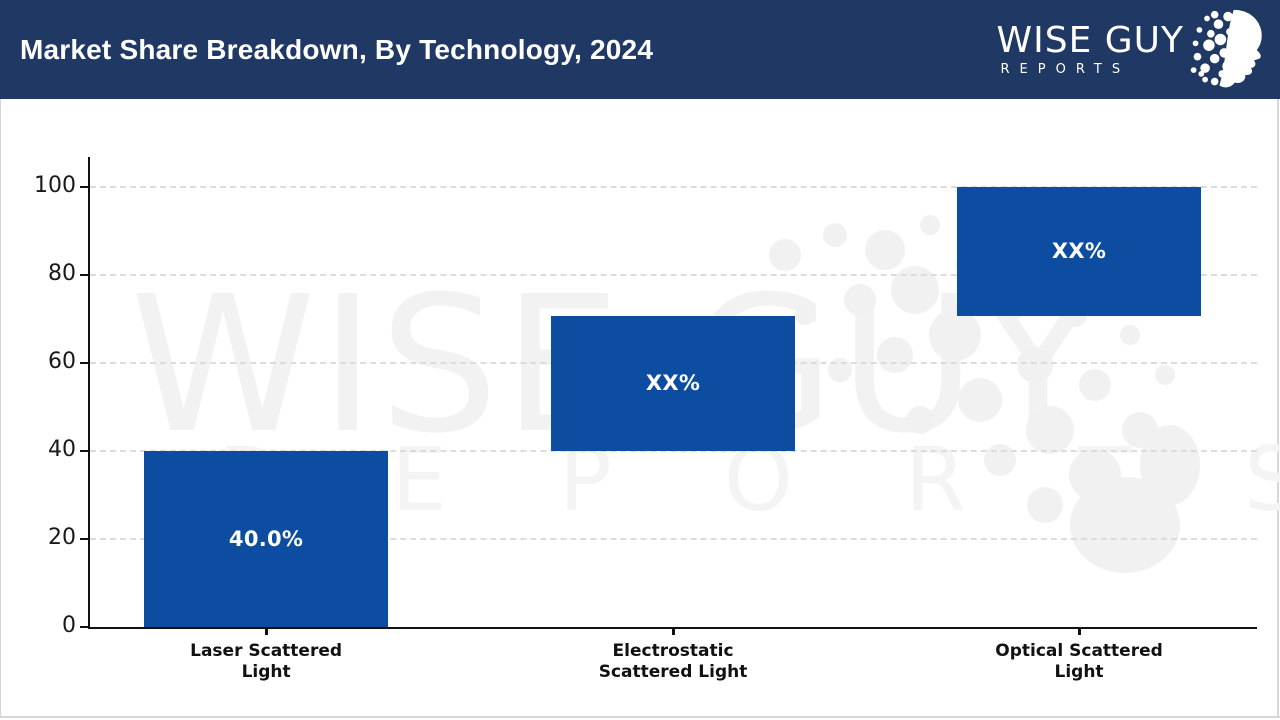  I want to click on gridline-y40, so click(673, 451).